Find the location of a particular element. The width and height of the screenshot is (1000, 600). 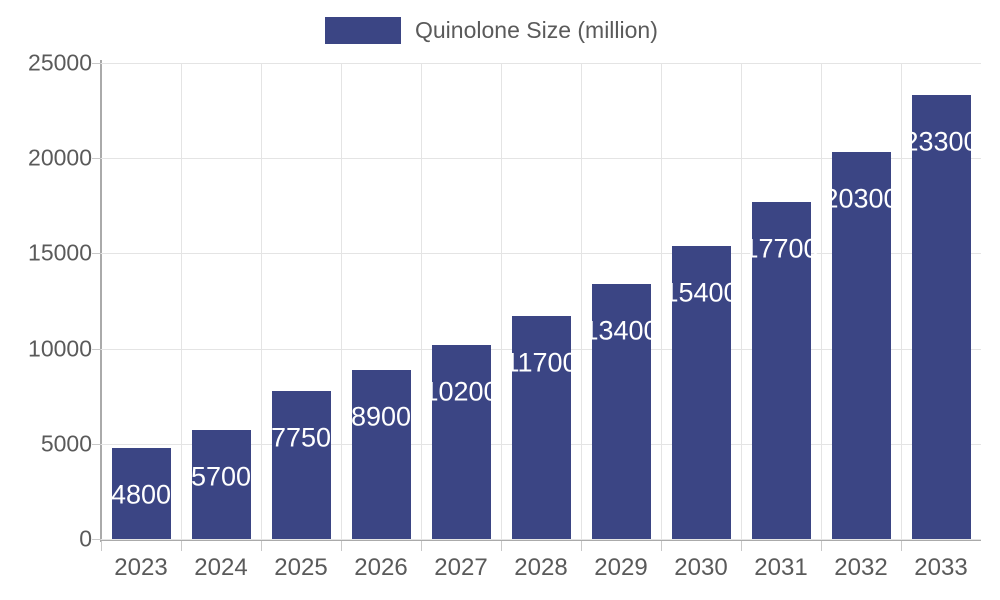

legend-color-swatch is located at coordinates (363, 30).